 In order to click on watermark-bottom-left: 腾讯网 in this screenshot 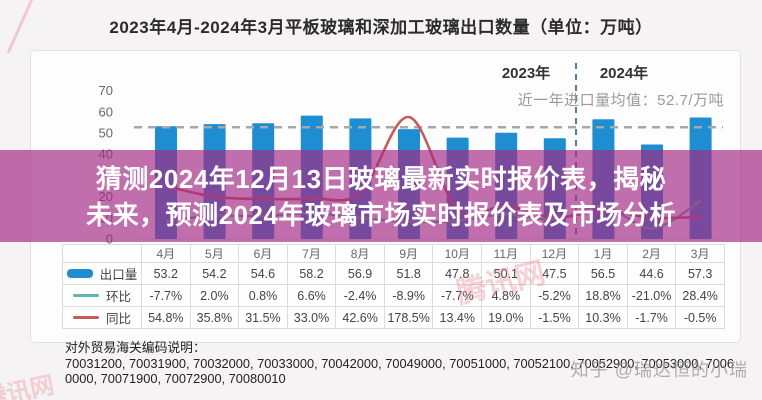, I will do `click(28, 385)`.